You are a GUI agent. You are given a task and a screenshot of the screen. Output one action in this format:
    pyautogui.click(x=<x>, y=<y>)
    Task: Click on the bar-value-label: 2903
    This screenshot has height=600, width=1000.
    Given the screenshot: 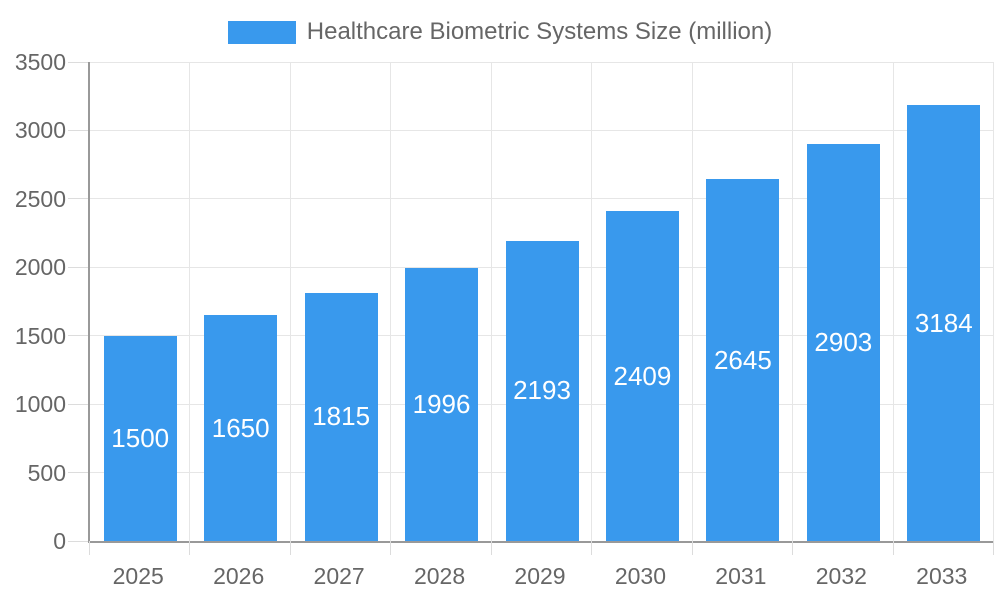 What is the action you would take?
    pyautogui.click(x=843, y=341)
    